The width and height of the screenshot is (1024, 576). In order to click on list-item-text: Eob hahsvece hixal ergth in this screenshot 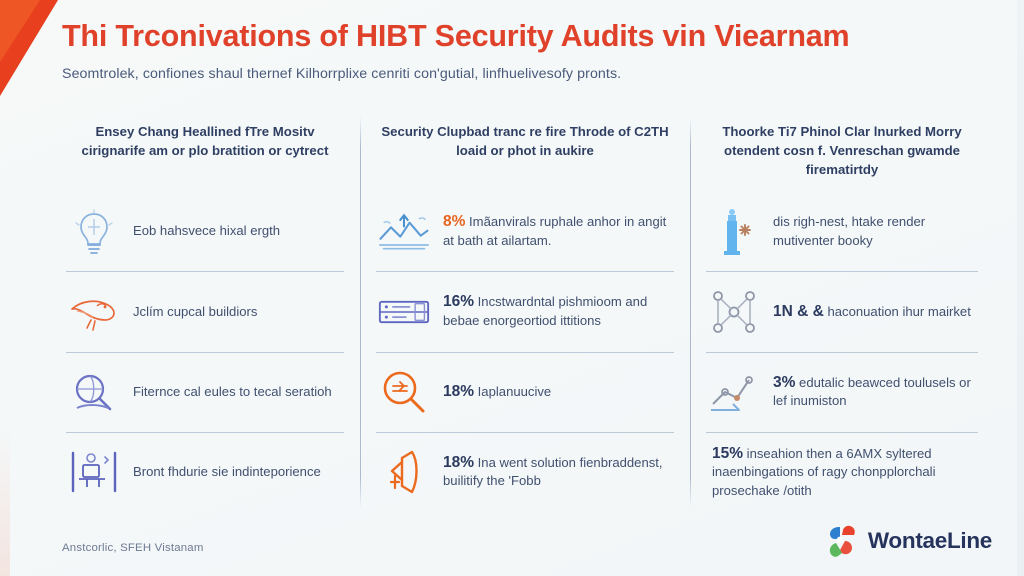, I will do `click(206, 231)`.